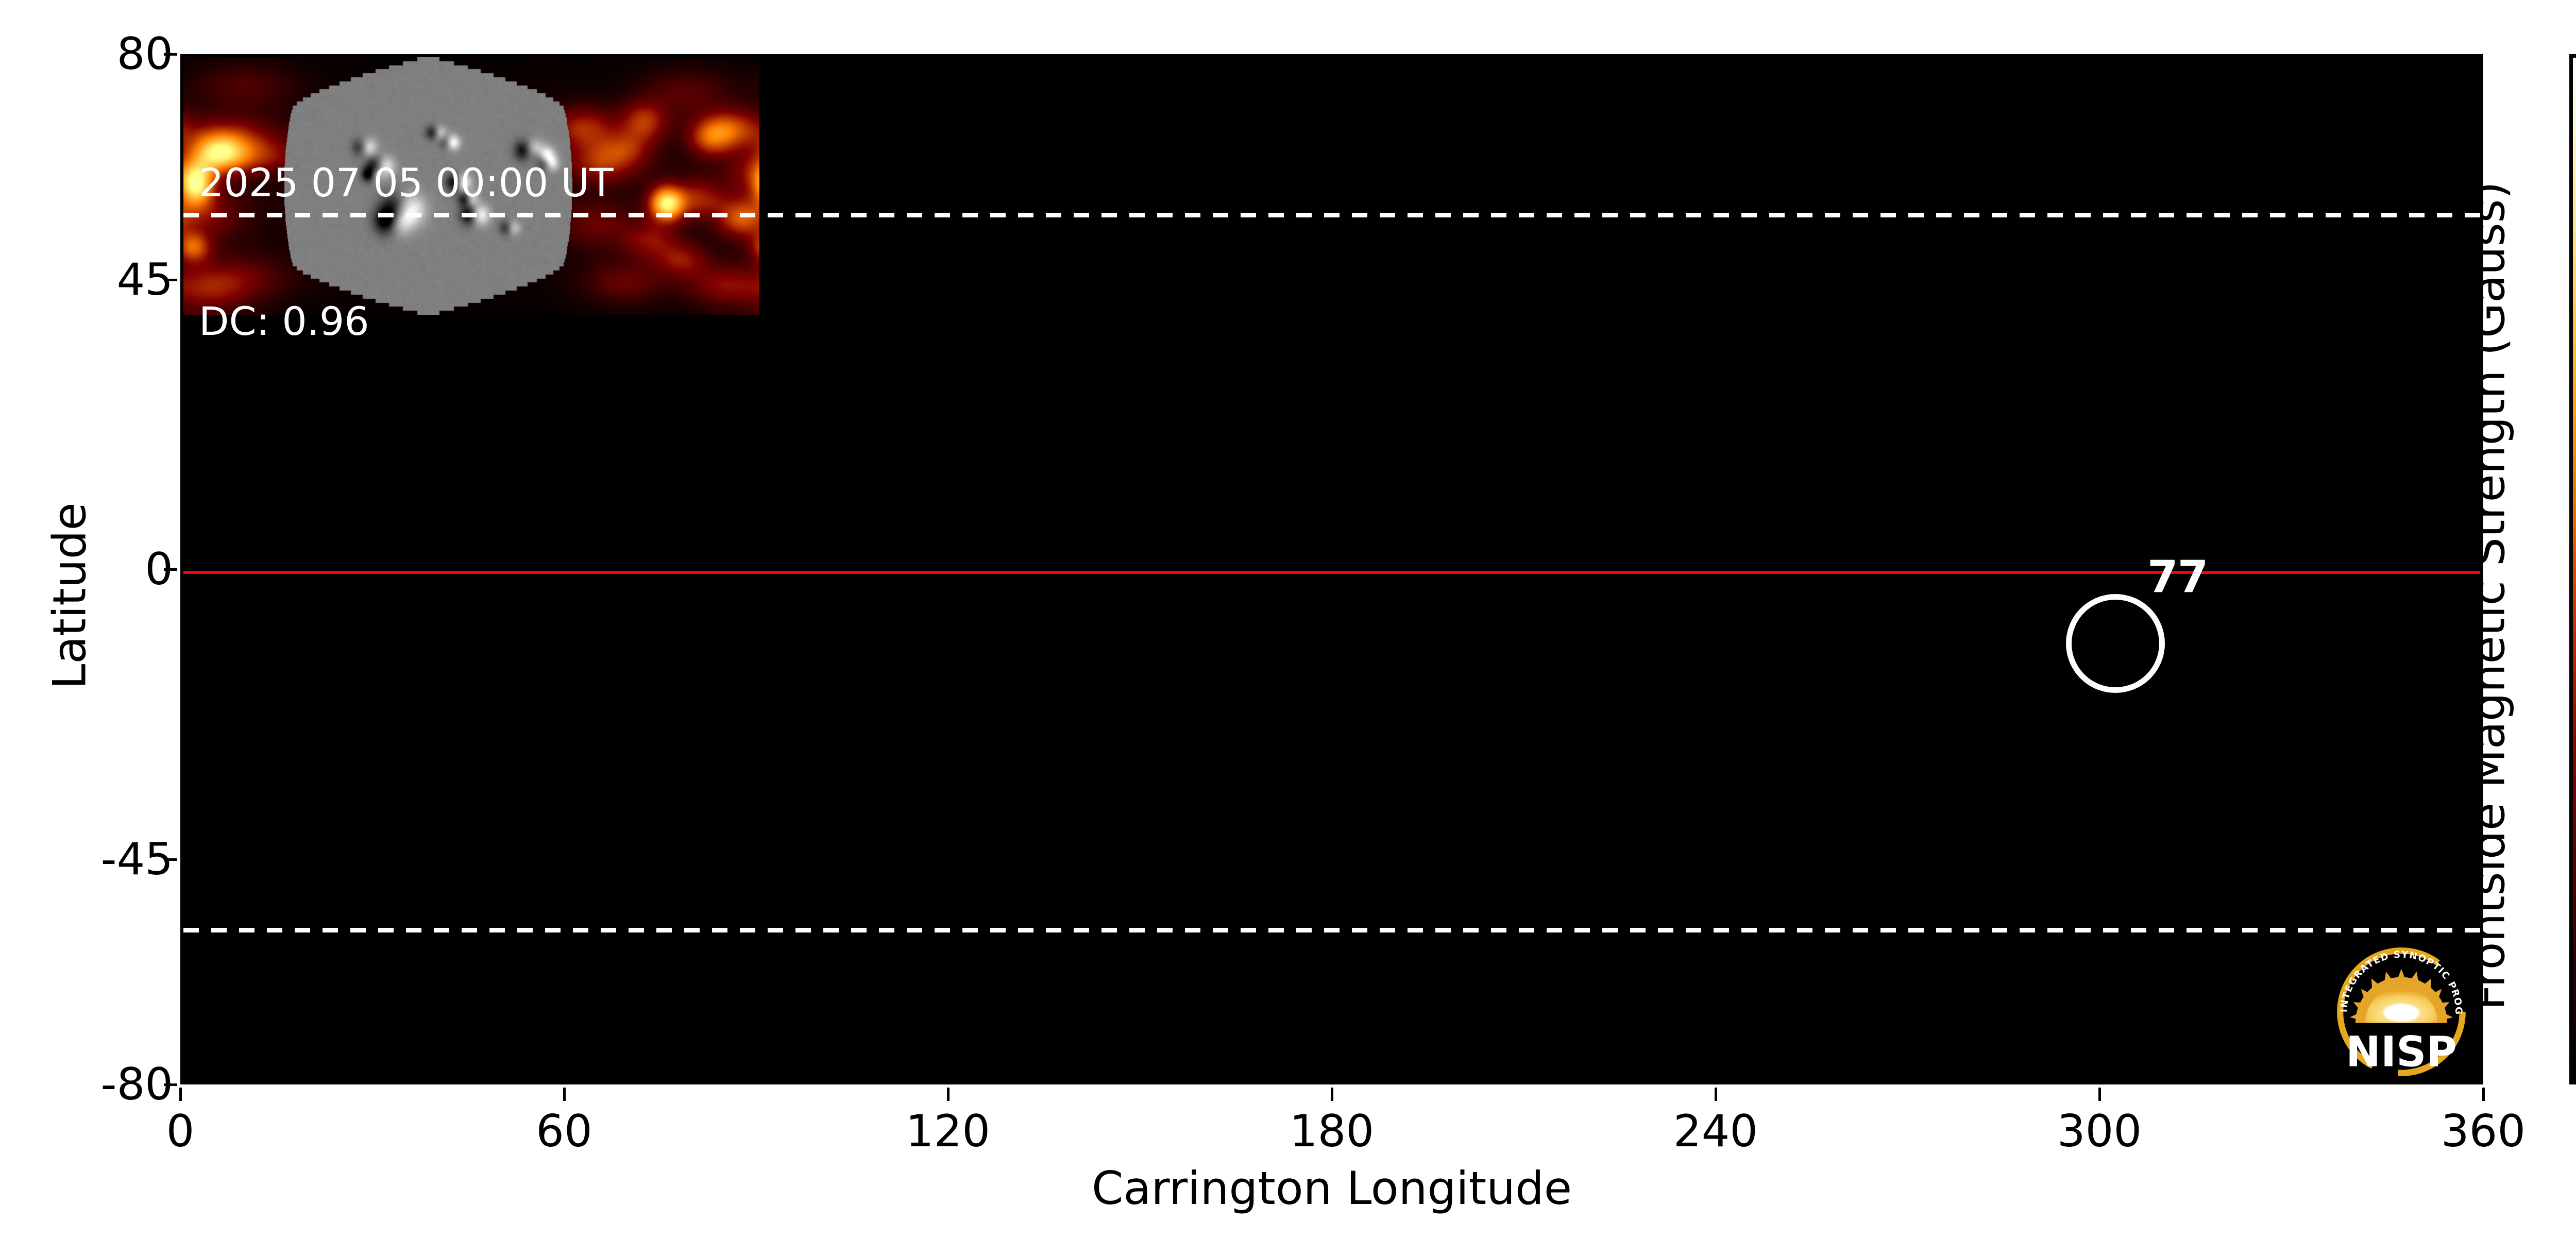  What do you see at coordinates (1331, 1188) in the screenshot?
I see `x-axis-label: Carrington Longitude` at bounding box center [1331, 1188].